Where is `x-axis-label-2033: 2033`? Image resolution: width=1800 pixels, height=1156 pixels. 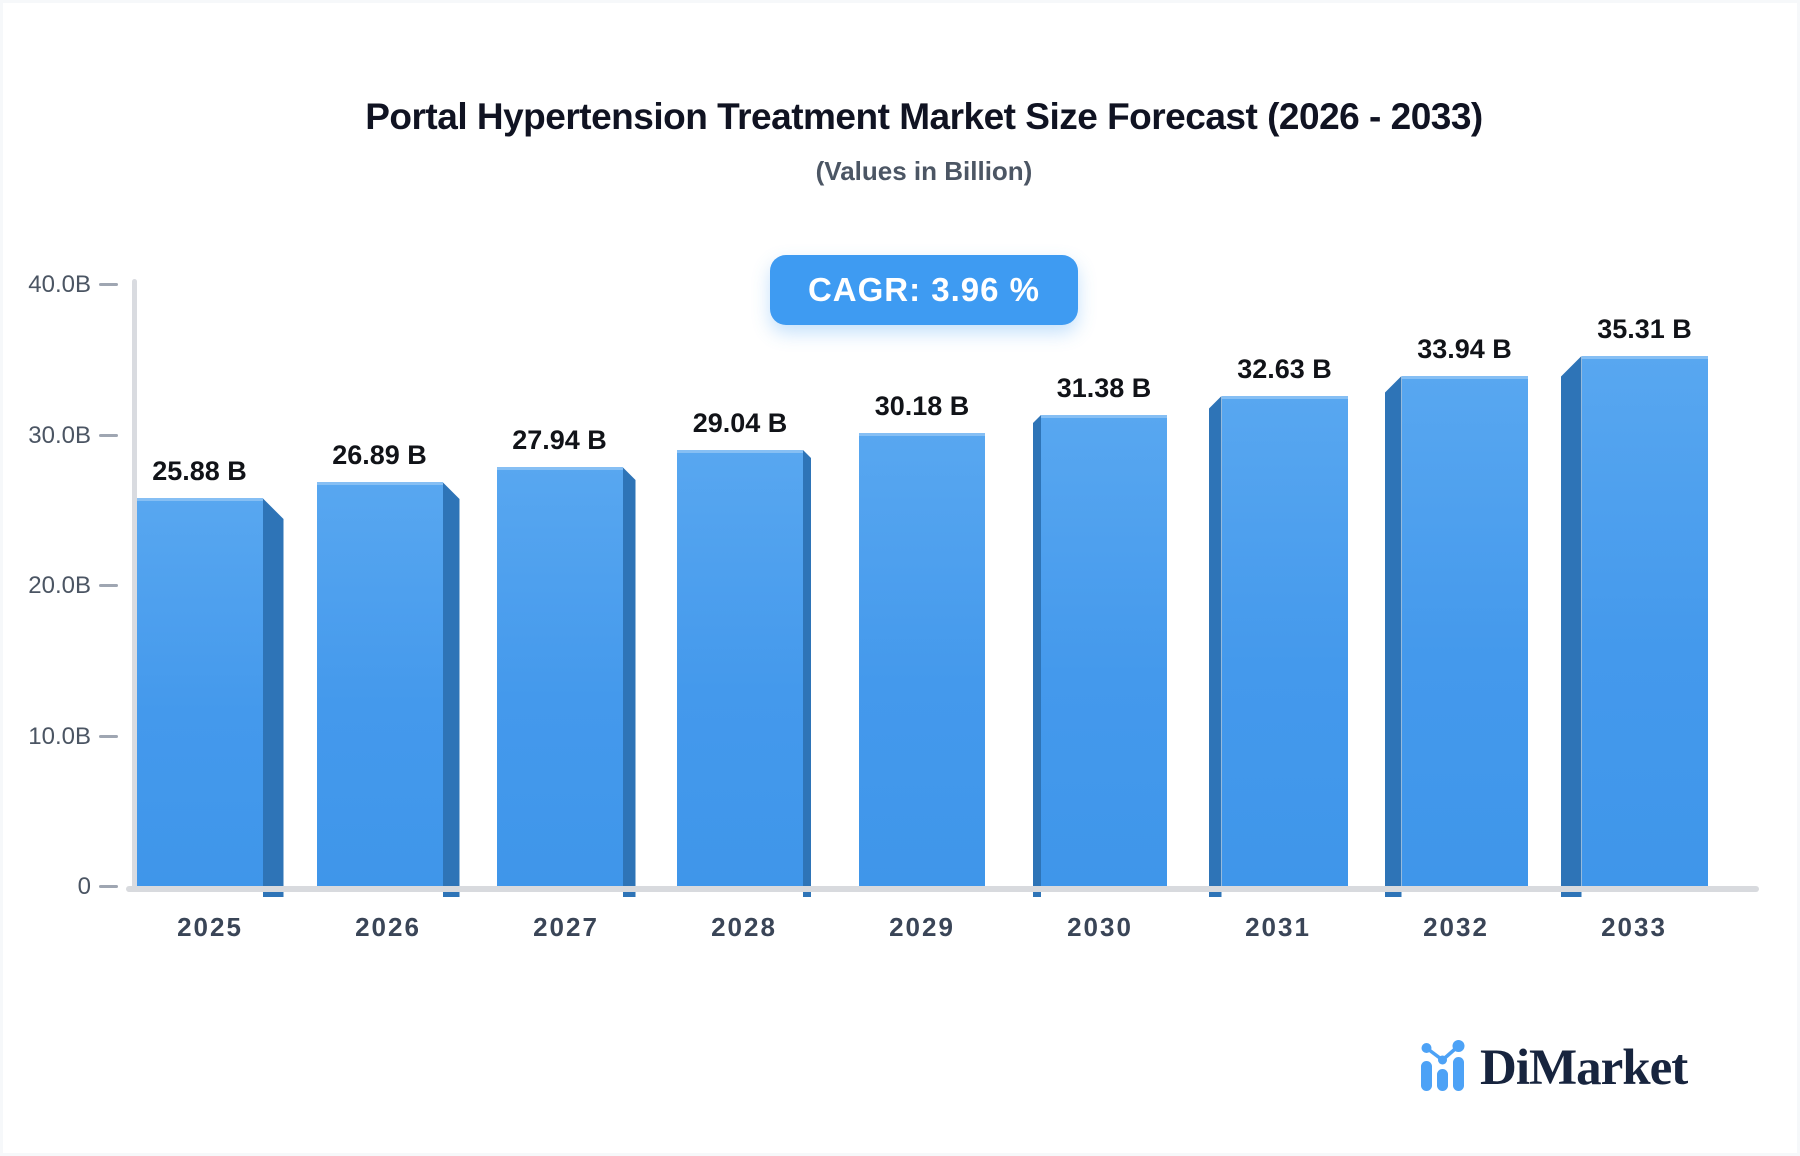
x-axis-label-2033: 2033 is located at coordinates (1634, 927).